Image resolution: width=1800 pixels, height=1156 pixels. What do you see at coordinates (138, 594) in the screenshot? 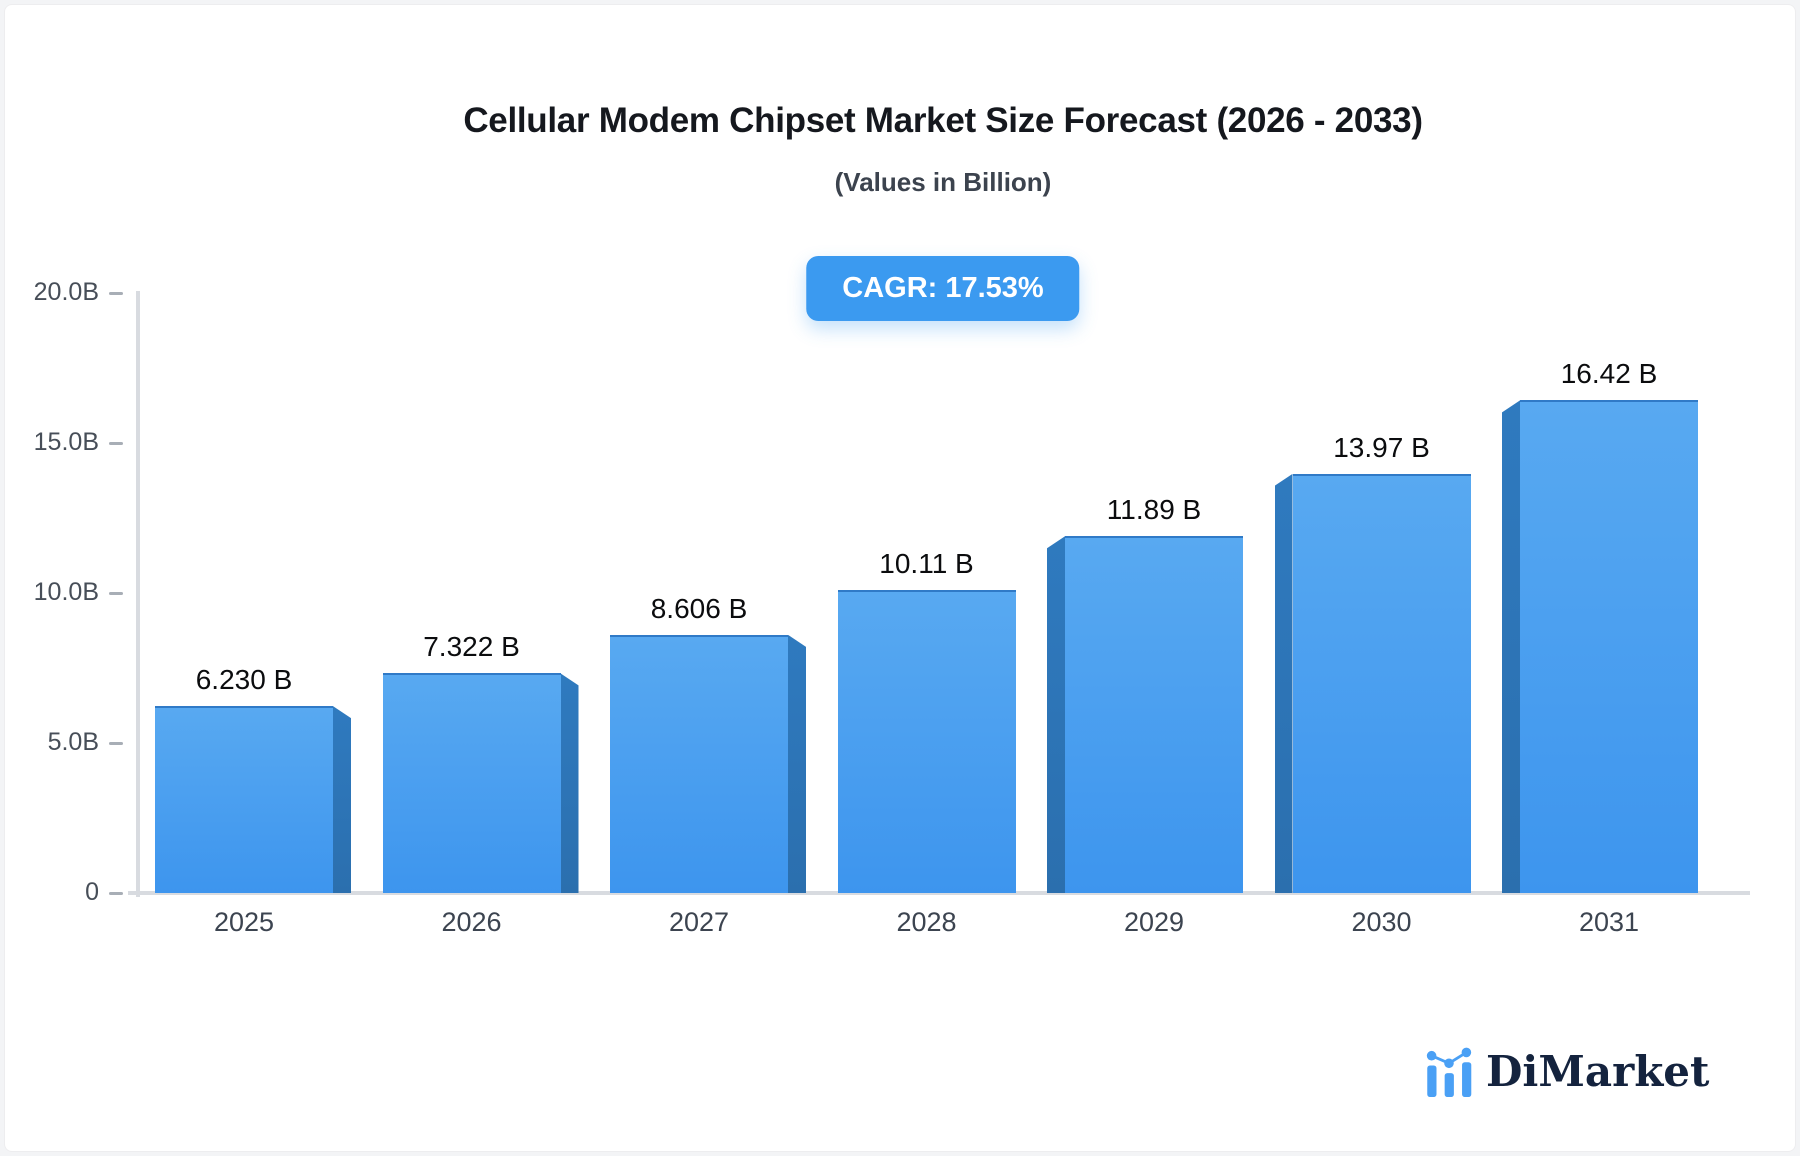
I see `y-axis-line` at bounding box center [138, 594].